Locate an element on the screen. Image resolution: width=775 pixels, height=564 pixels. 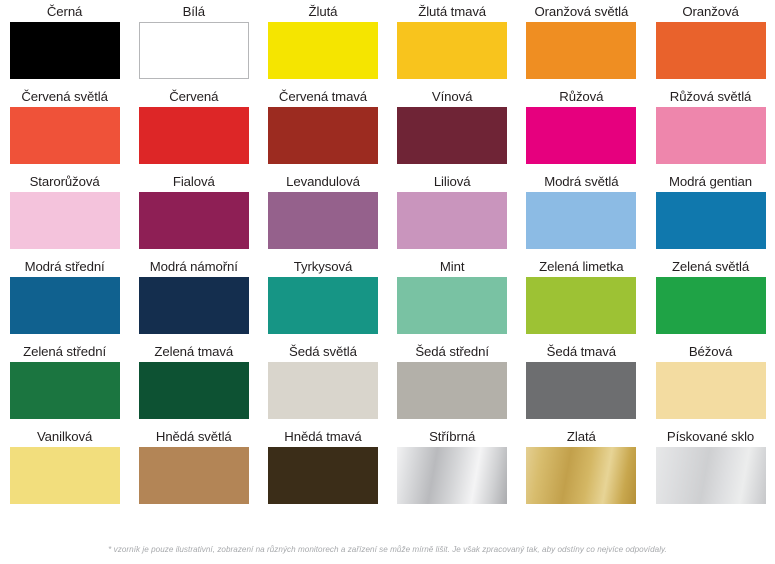
swatch-label: Tyrkysová is located at coordinates (323, 266).